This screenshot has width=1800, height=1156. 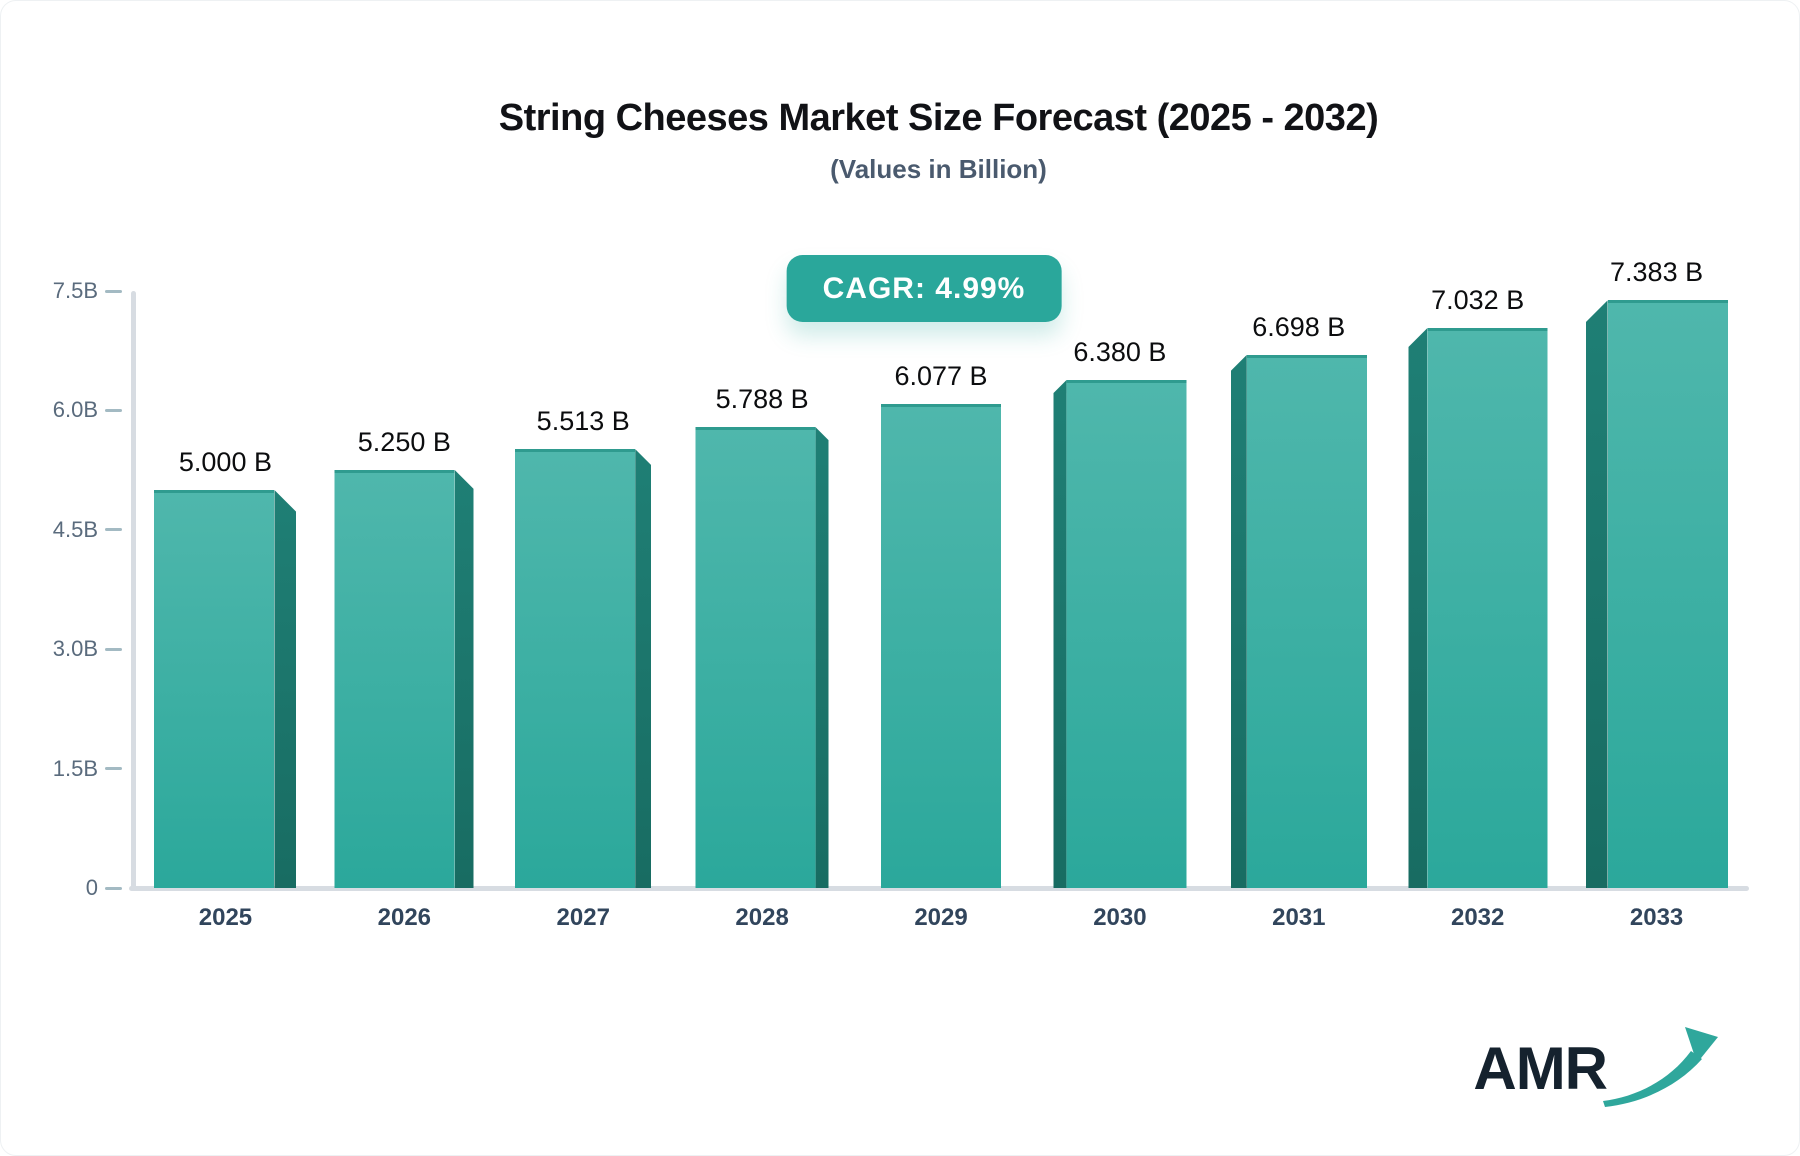 What do you see at coordinates (404, 917) in the screenshot?
I see `x-axis-label: 2026` at bounding box center [404, 917].